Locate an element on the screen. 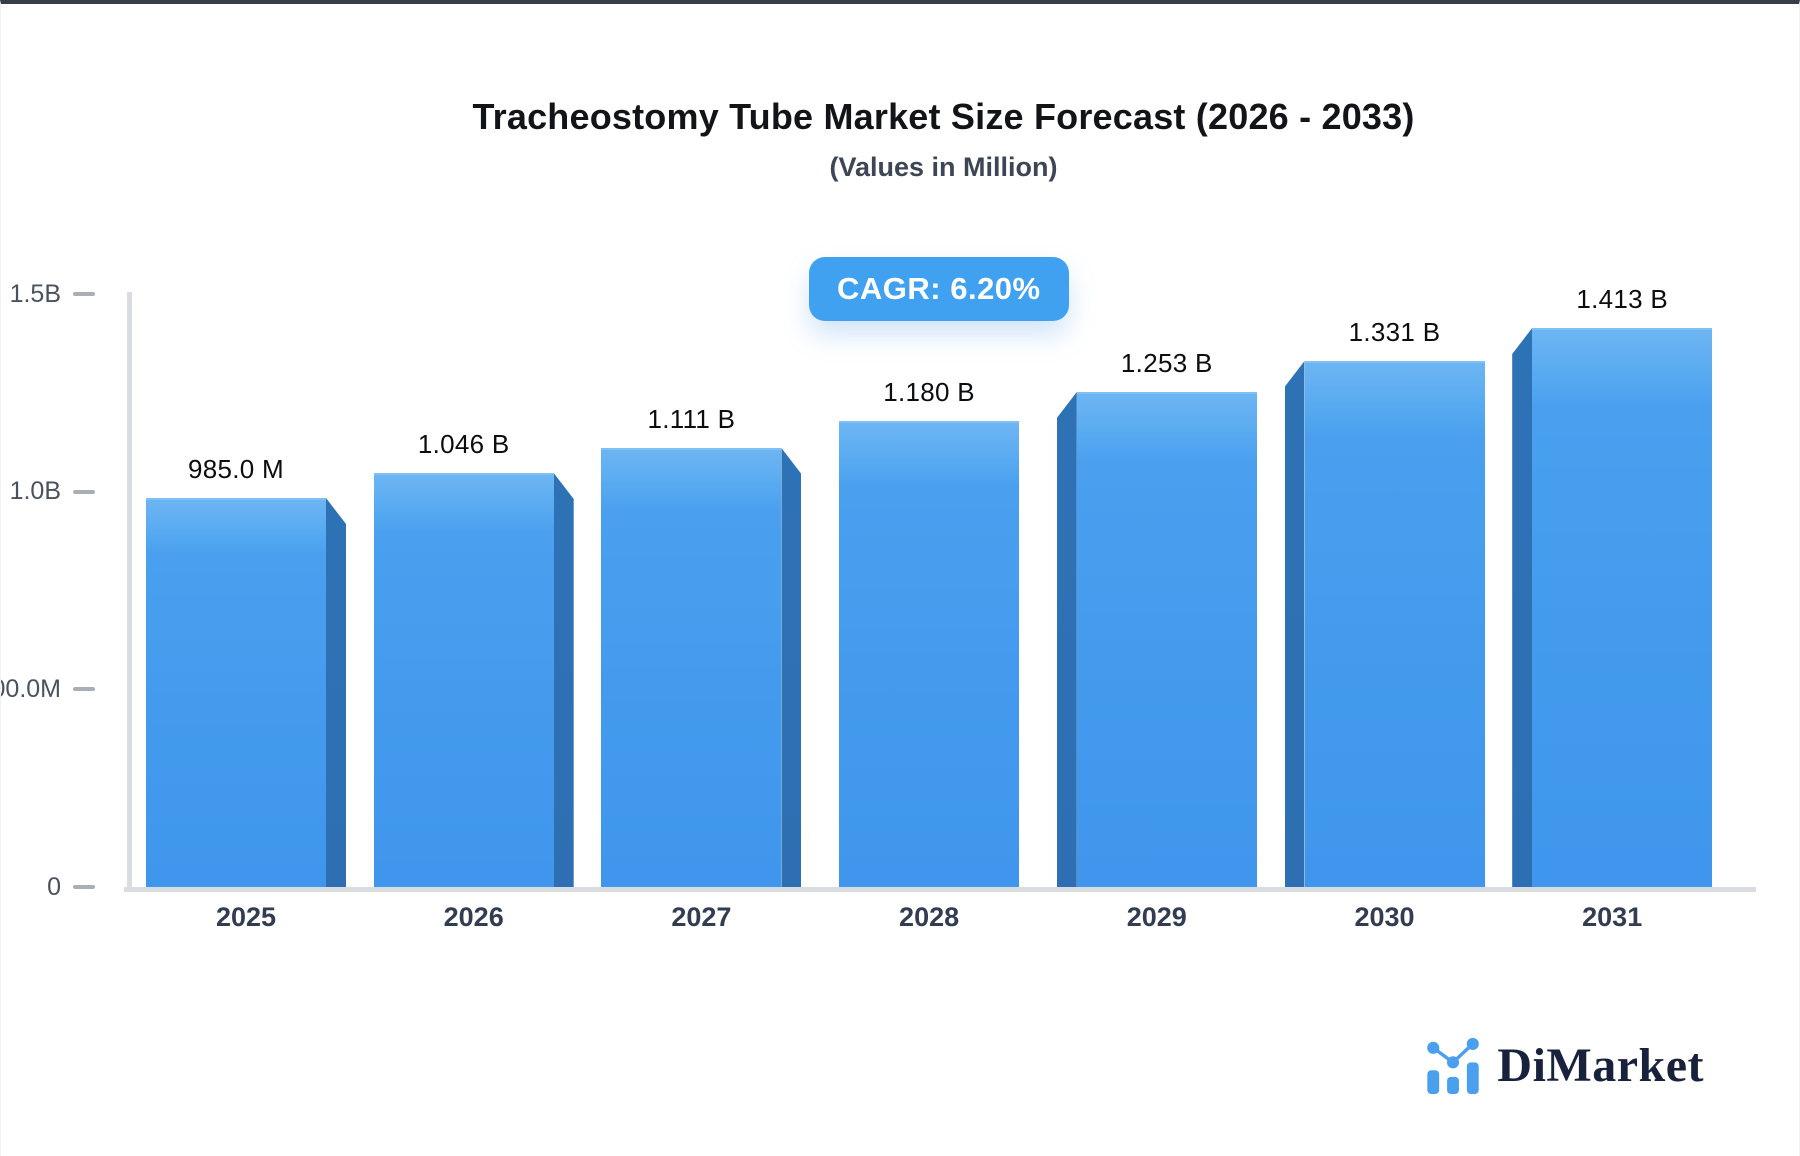  y-axis-tick-label: 500.0M is located at coordinates (31, 688).